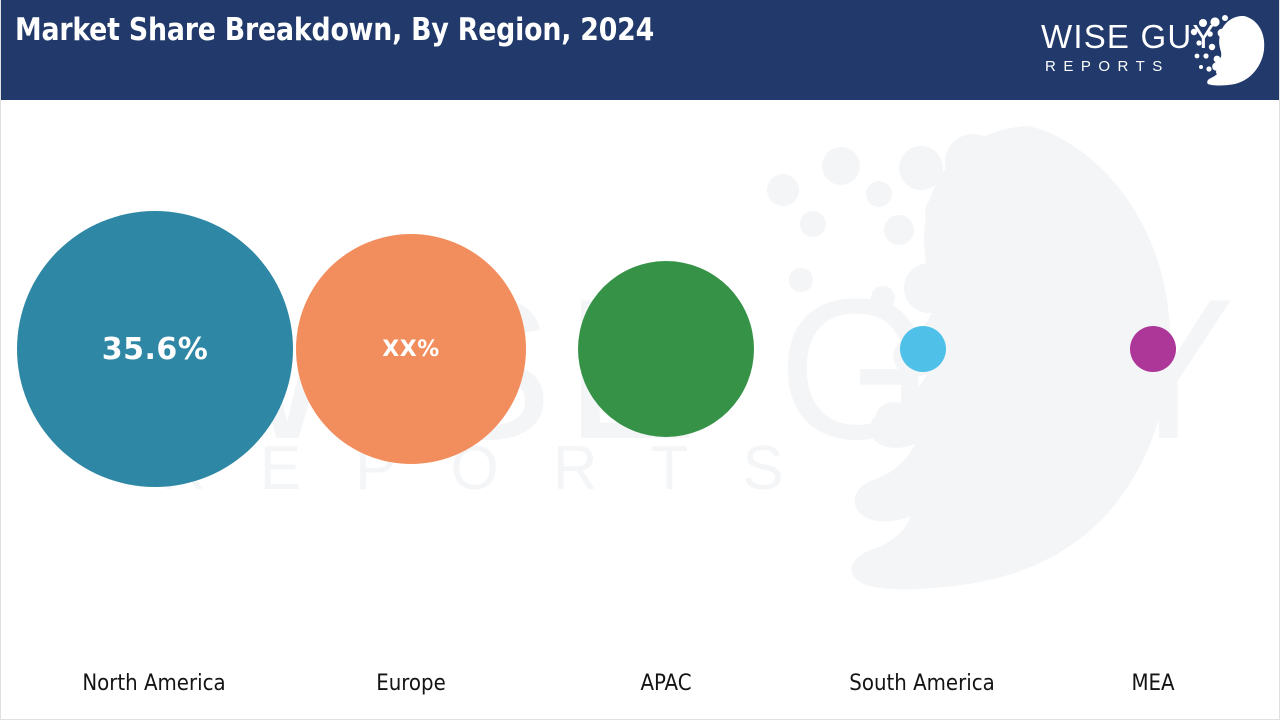  I want to click on bubble-apac, so click(666, 349).